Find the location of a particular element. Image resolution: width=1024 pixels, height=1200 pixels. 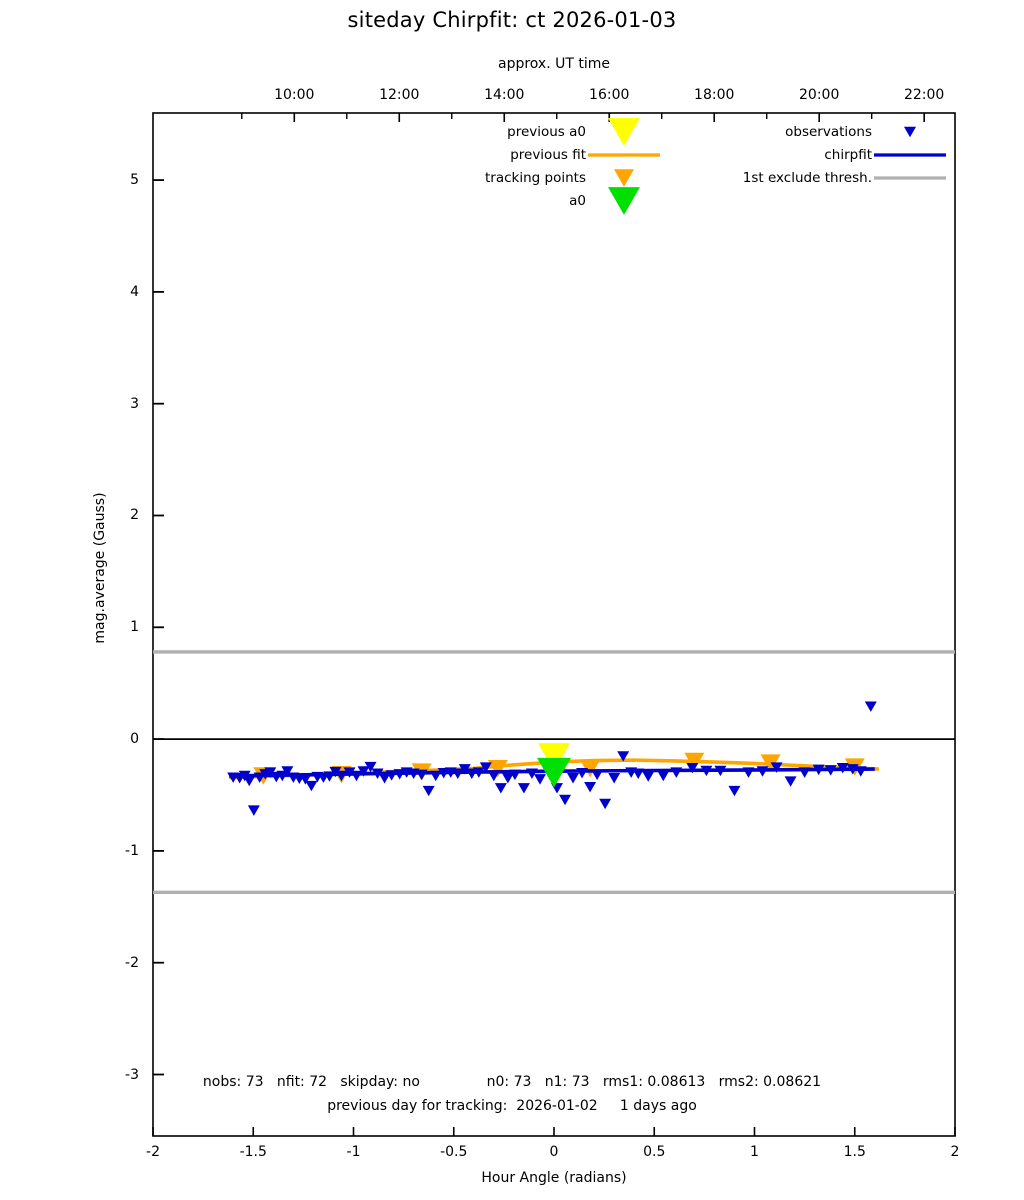

legend-label-1st-exclude-thresh-: 1st exclude thresh. is located at coordinates (807, 178).